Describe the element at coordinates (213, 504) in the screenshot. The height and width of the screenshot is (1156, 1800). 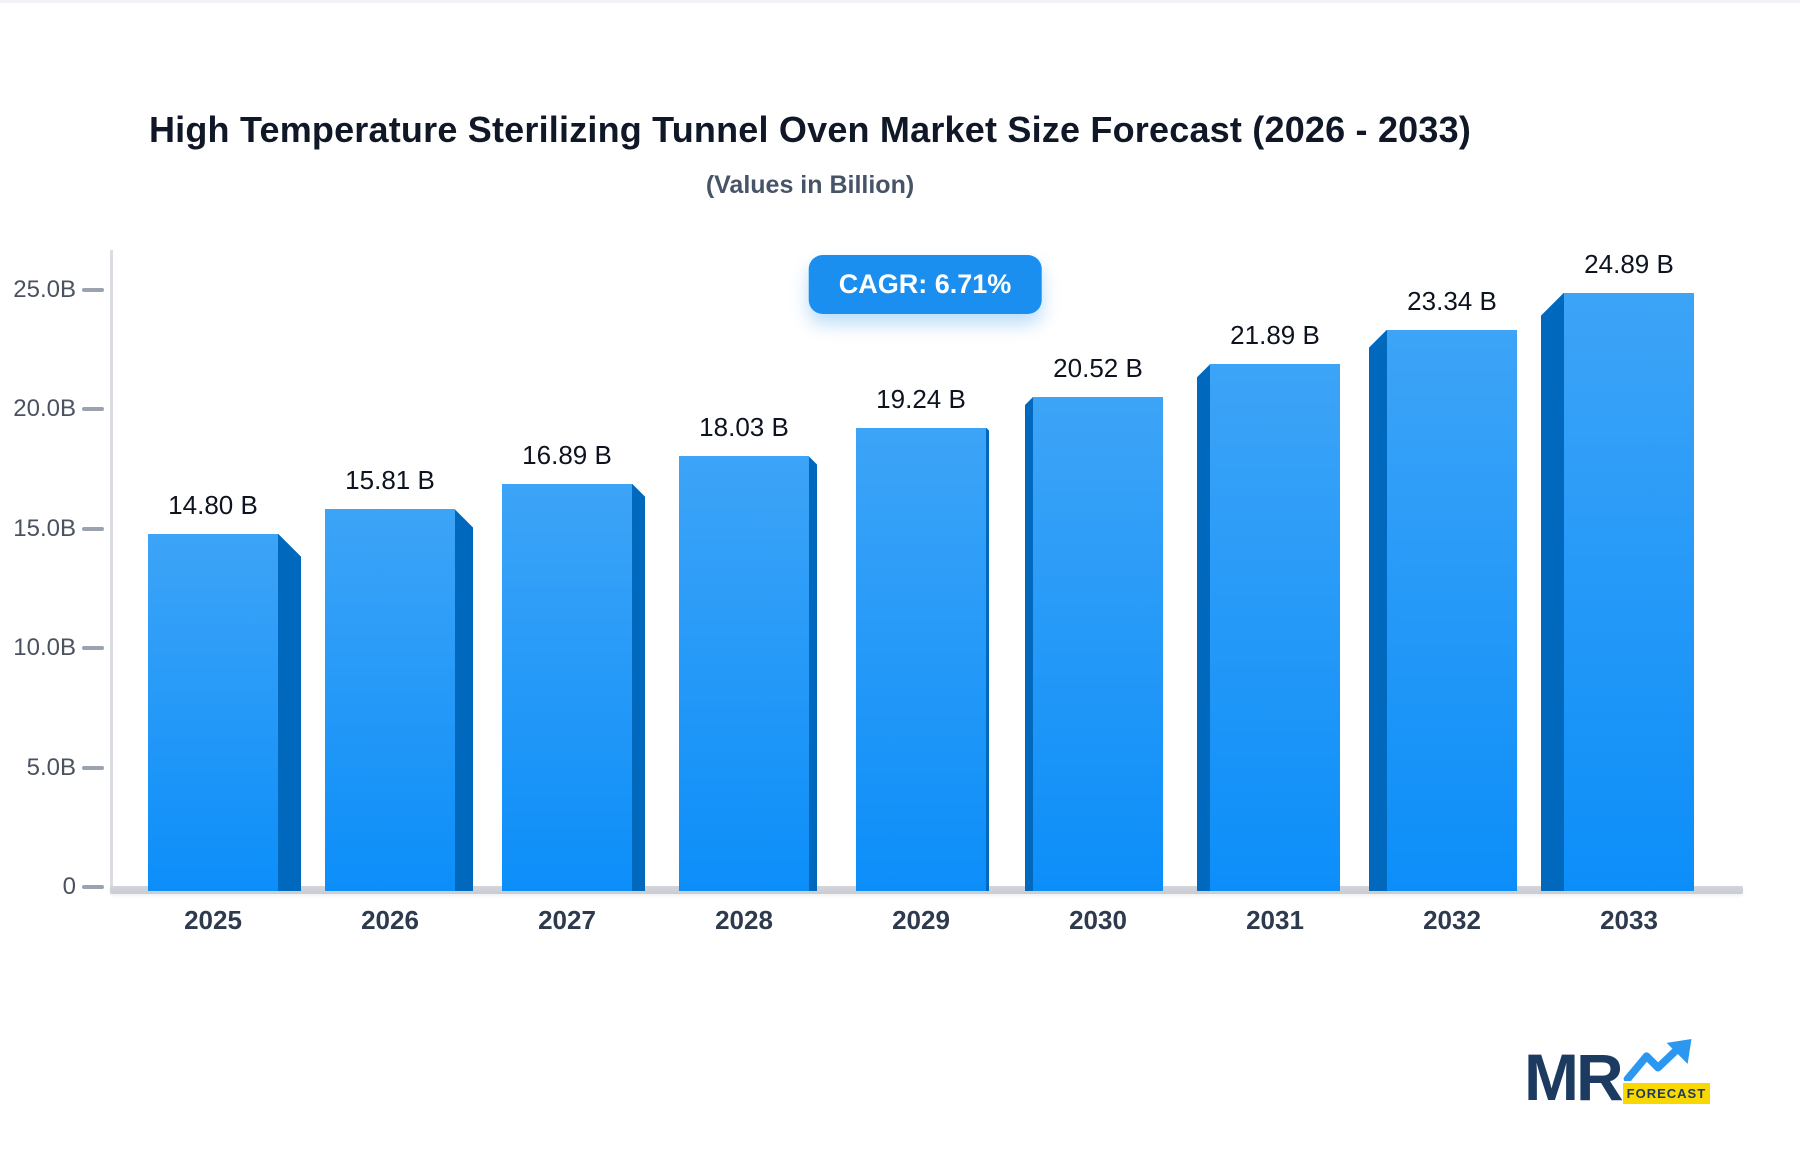
I see `bar-value-label: 14.80 B` at that location.